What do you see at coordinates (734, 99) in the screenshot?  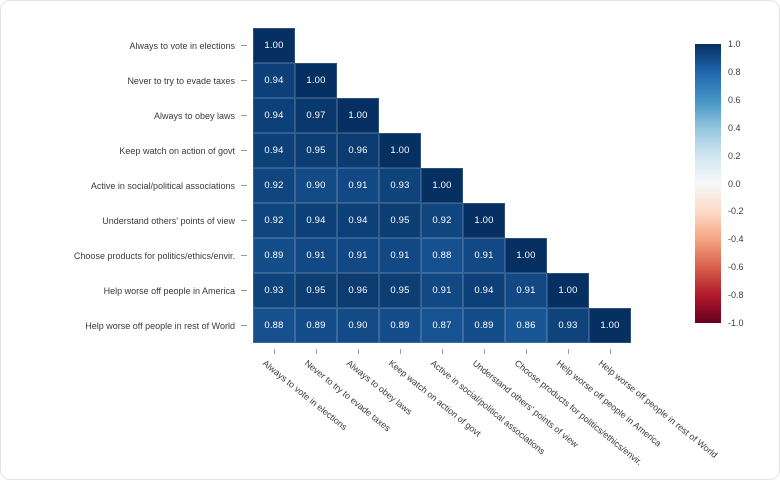 I see `colorbar-tick-label: 0.6` at bounding box center [734, 99].